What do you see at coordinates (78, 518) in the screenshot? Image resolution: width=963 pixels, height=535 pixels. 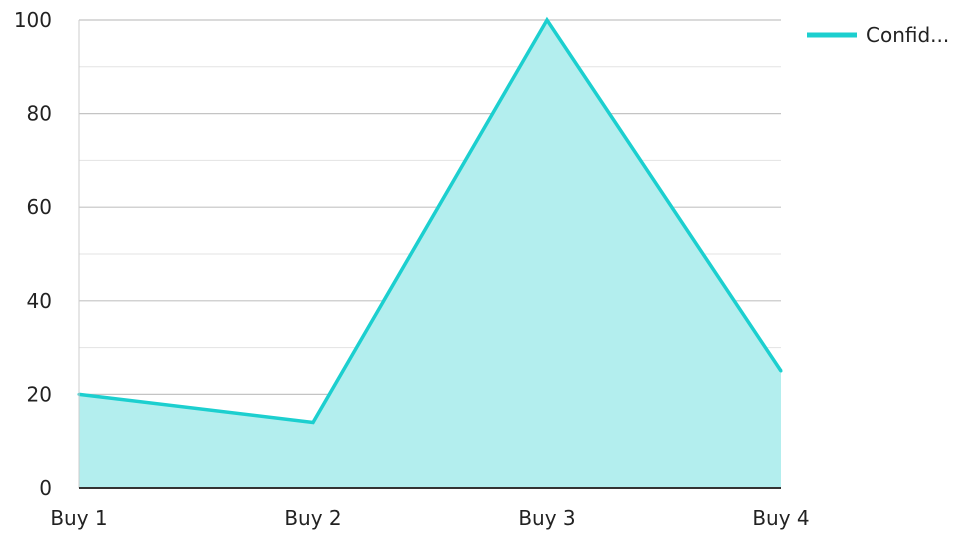 I see `x-tick-label: Buy 1` at bounding box center [78, 518].